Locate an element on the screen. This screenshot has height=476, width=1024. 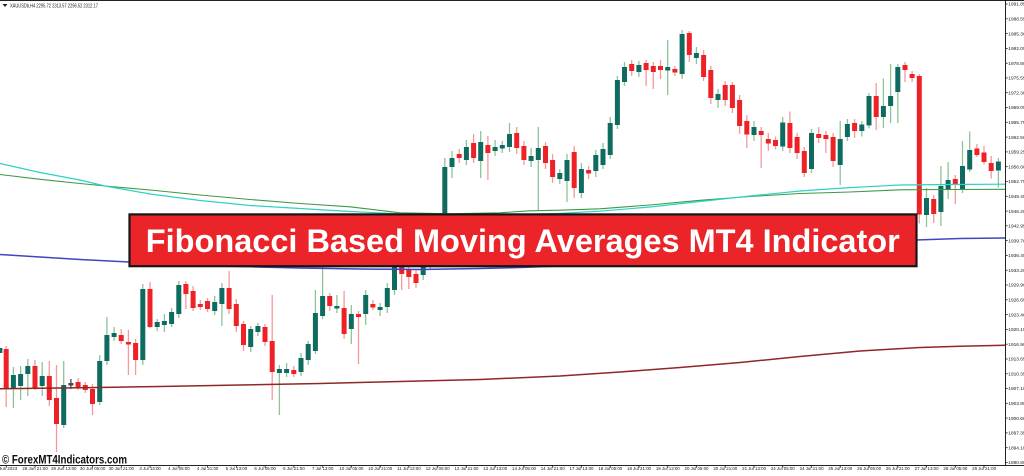
svg-text: 1894.10 is located at coordinates (1016, 448).